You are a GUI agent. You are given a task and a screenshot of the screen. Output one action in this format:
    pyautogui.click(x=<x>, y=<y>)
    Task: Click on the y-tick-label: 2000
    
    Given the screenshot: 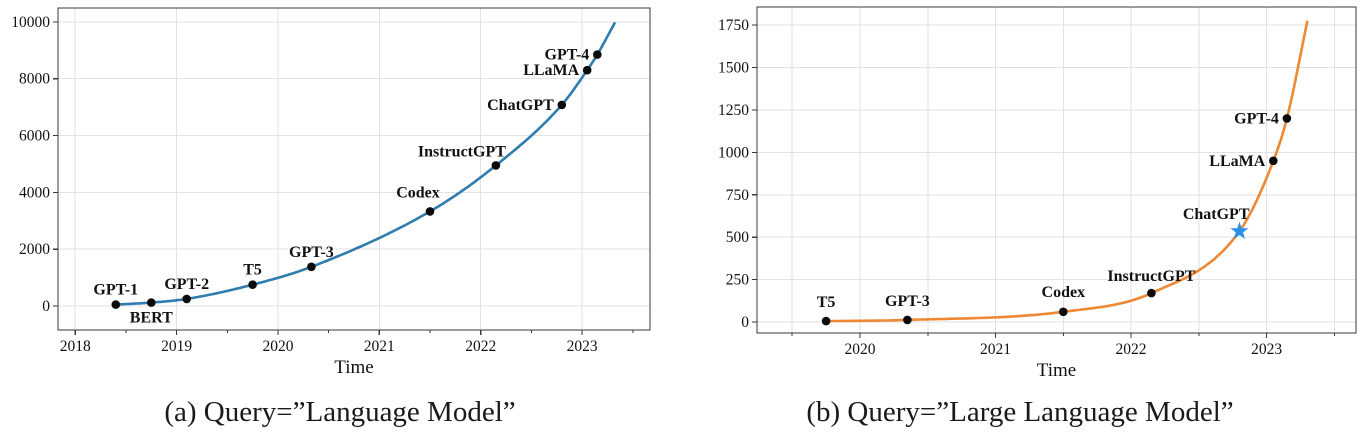 What is the action you would take?
    pyautogui.click(x=34, y=249)
    